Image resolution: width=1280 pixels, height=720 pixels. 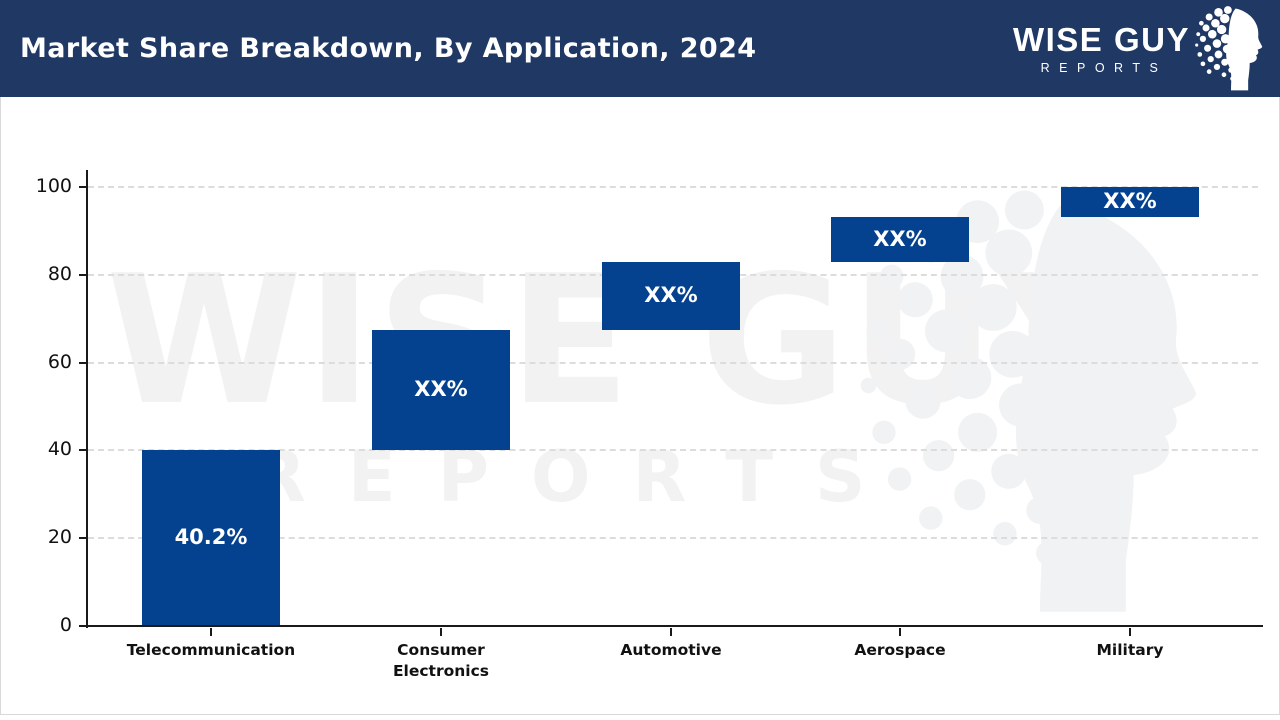 What do you see at coordinates (580, 477) in the screenshot?
I see `watermark-subtitle: REPORTS` at bounding box center [580, 477].